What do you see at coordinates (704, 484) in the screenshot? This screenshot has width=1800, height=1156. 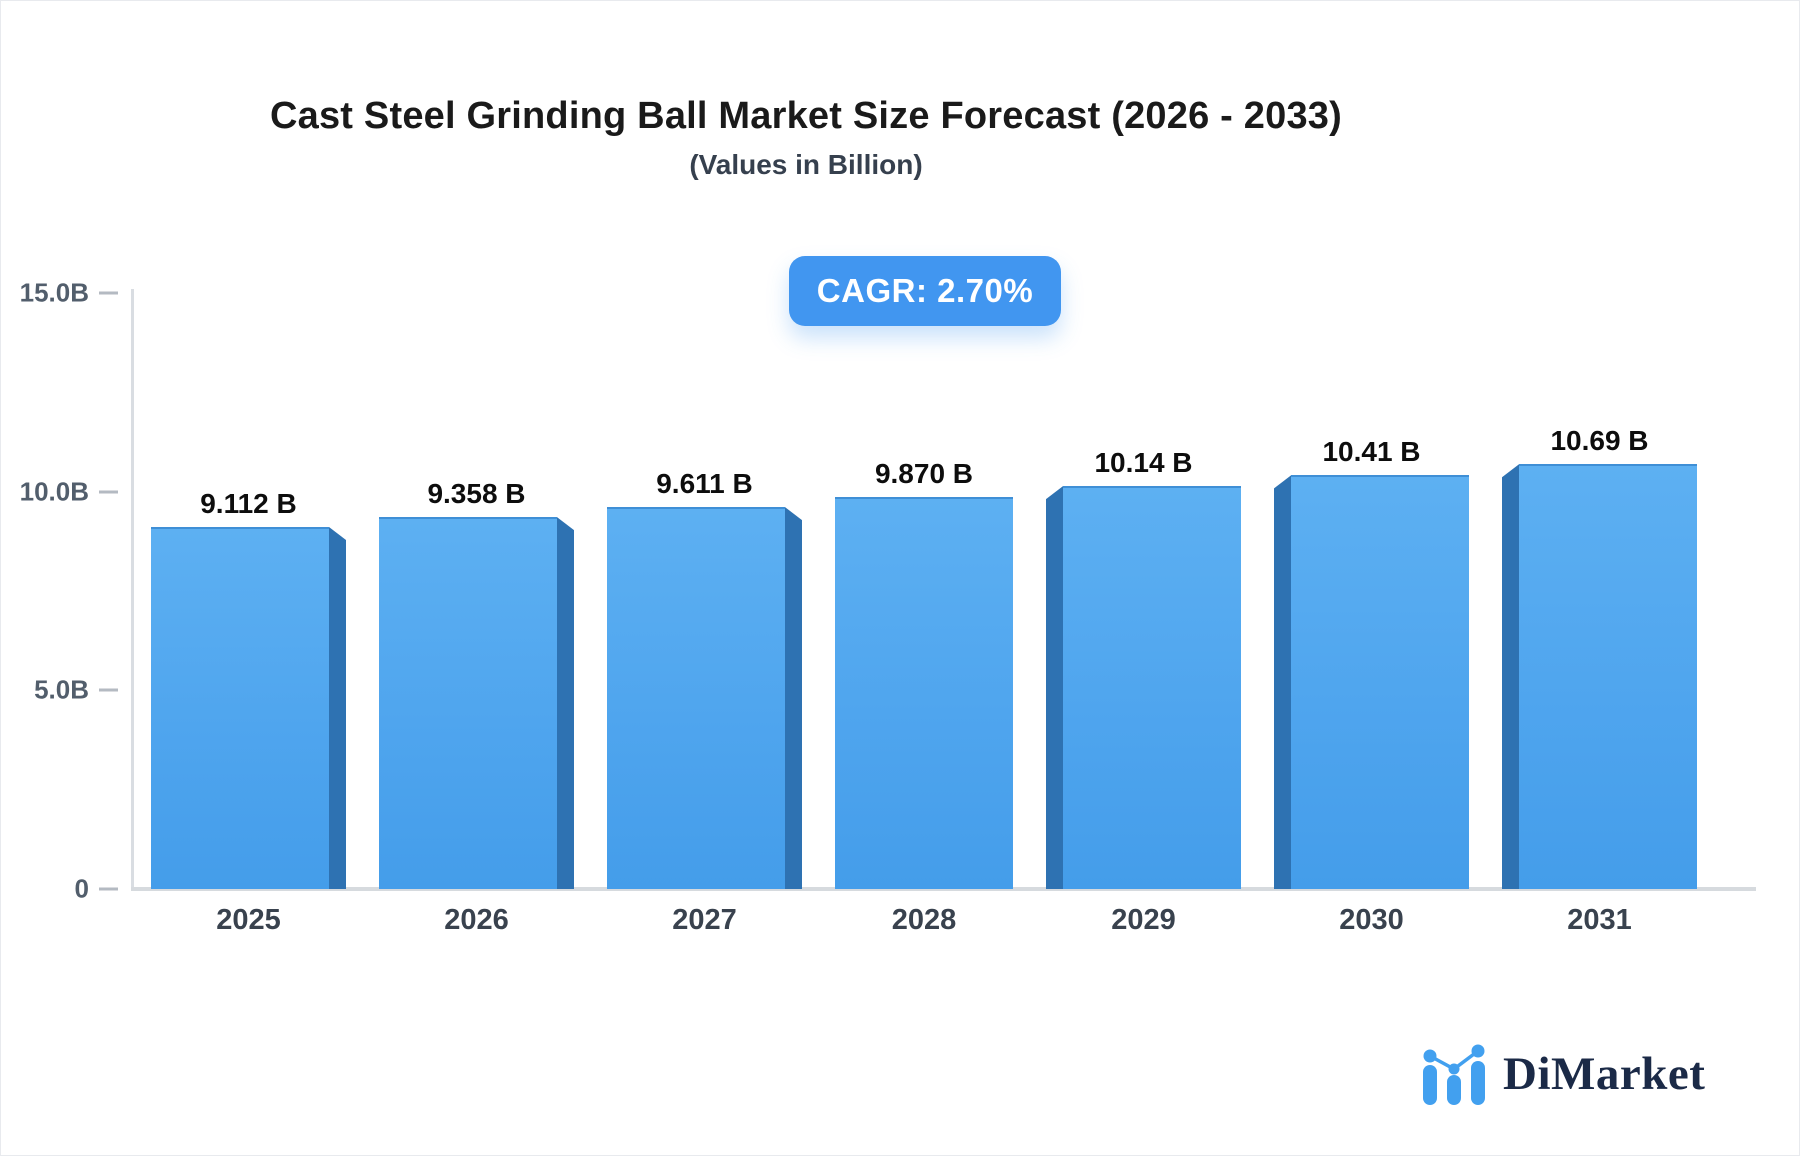 I see `bar-value-label: 9.611 B` at bounding box center [704, 484].